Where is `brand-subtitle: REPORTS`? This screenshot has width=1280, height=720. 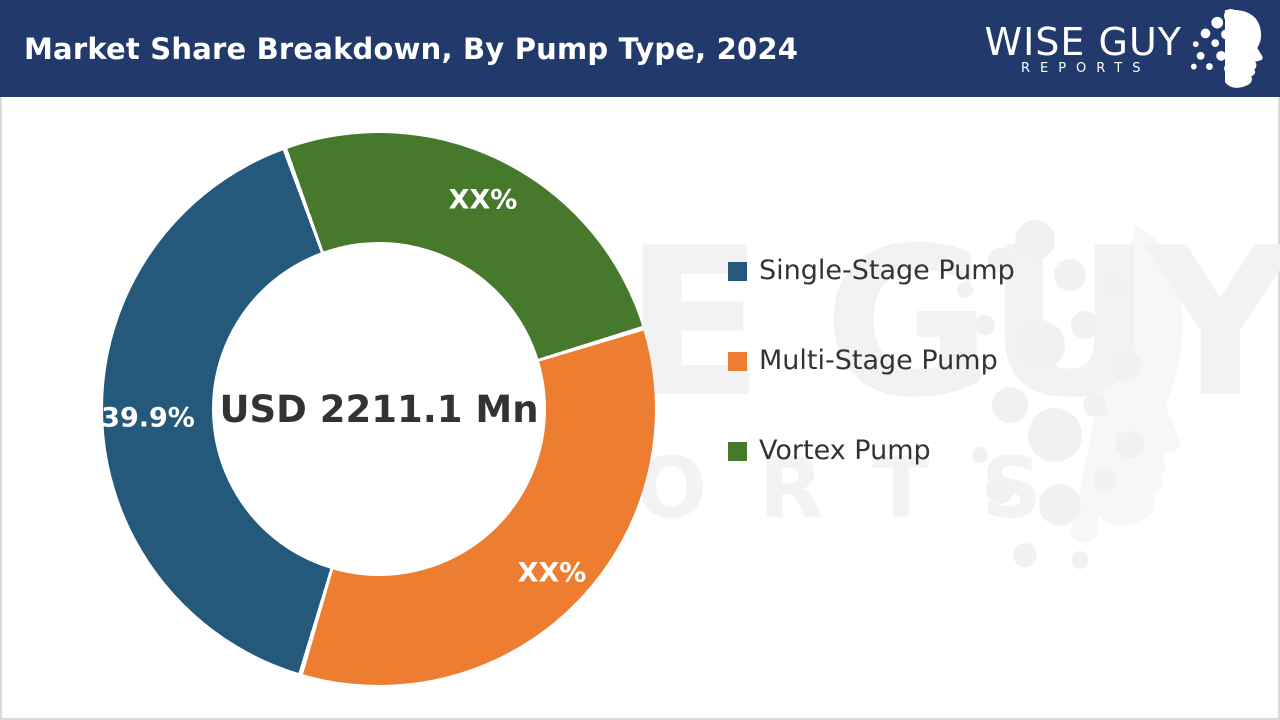
brand-subtitle: REPORTS is located at coordinates (1085, 69).